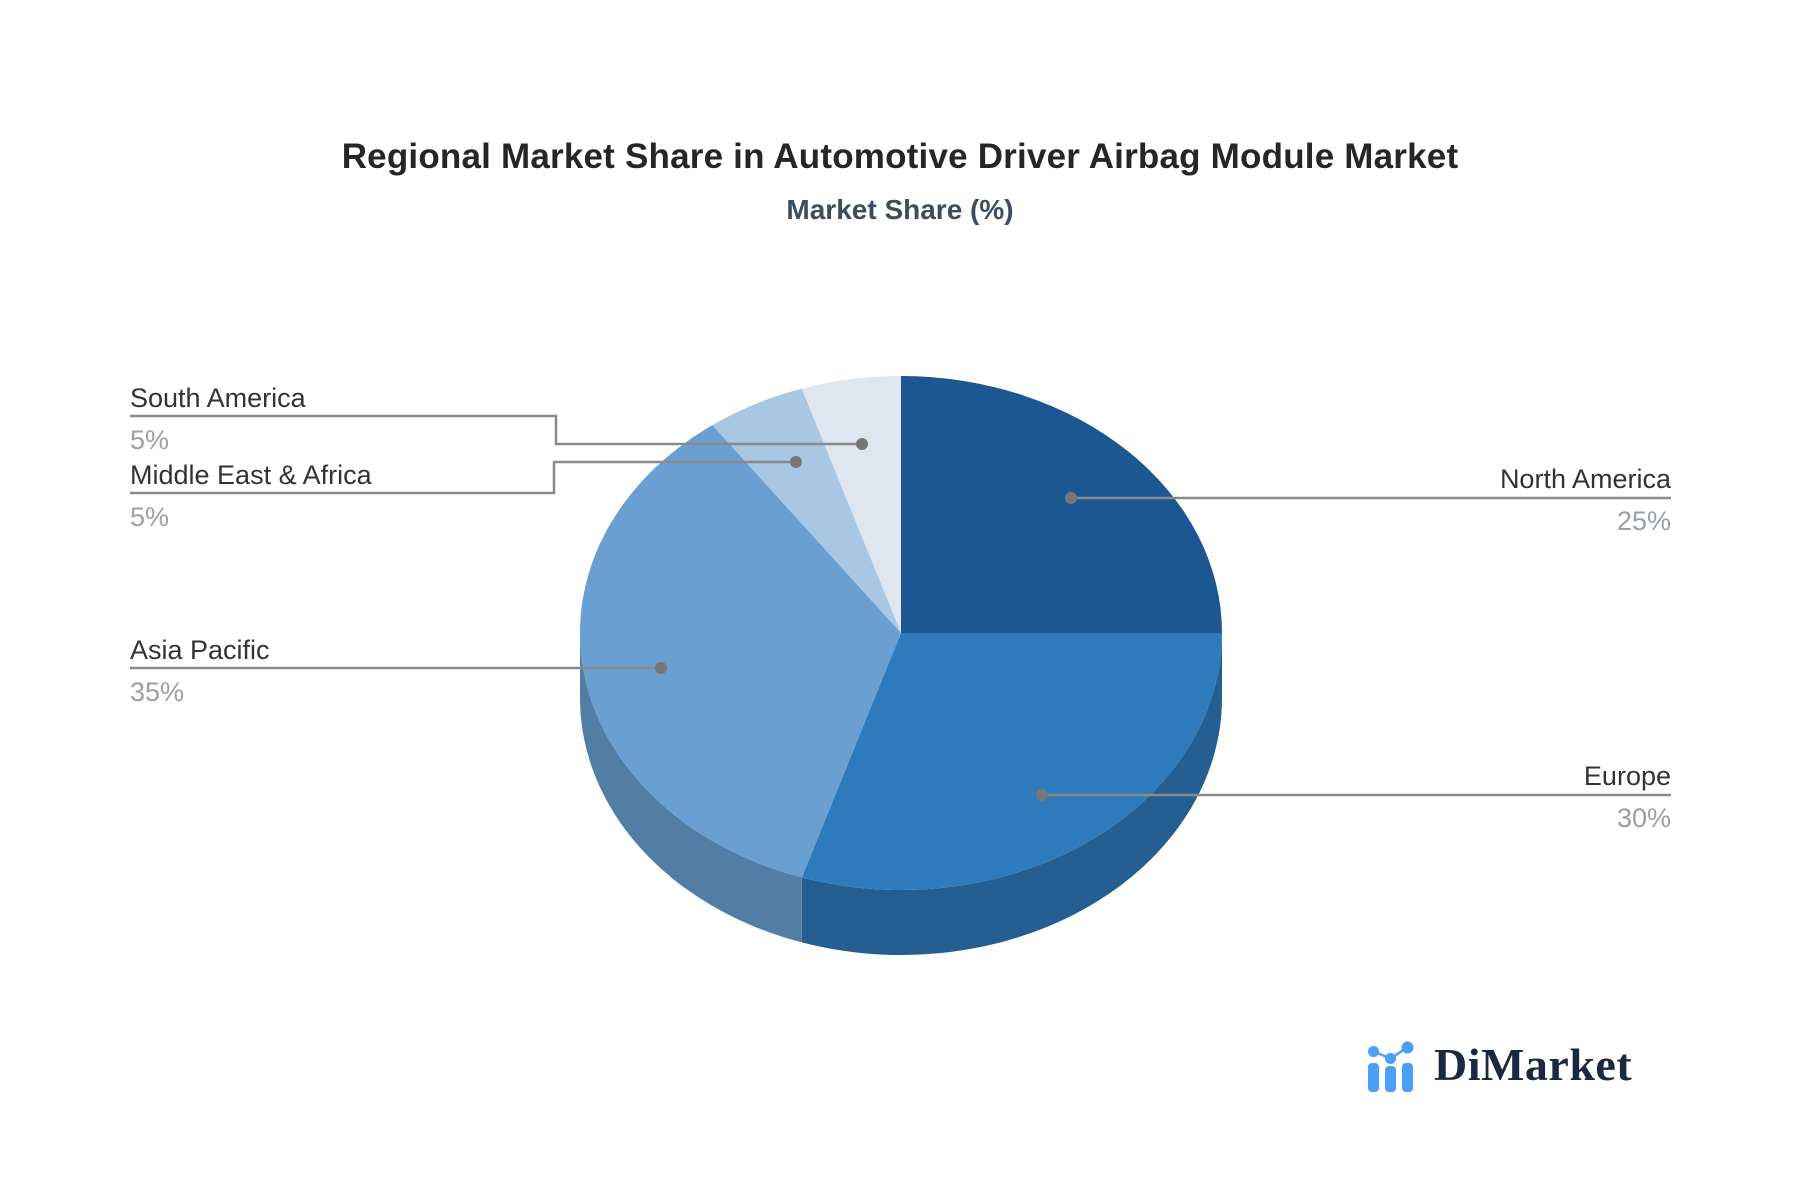 This screenshot has width=1800, height=1196. What do you see at coordinates (150, 440) in the screenshot?
I see `callout-value-south-america: 5%` at bounding box center [150, 440].